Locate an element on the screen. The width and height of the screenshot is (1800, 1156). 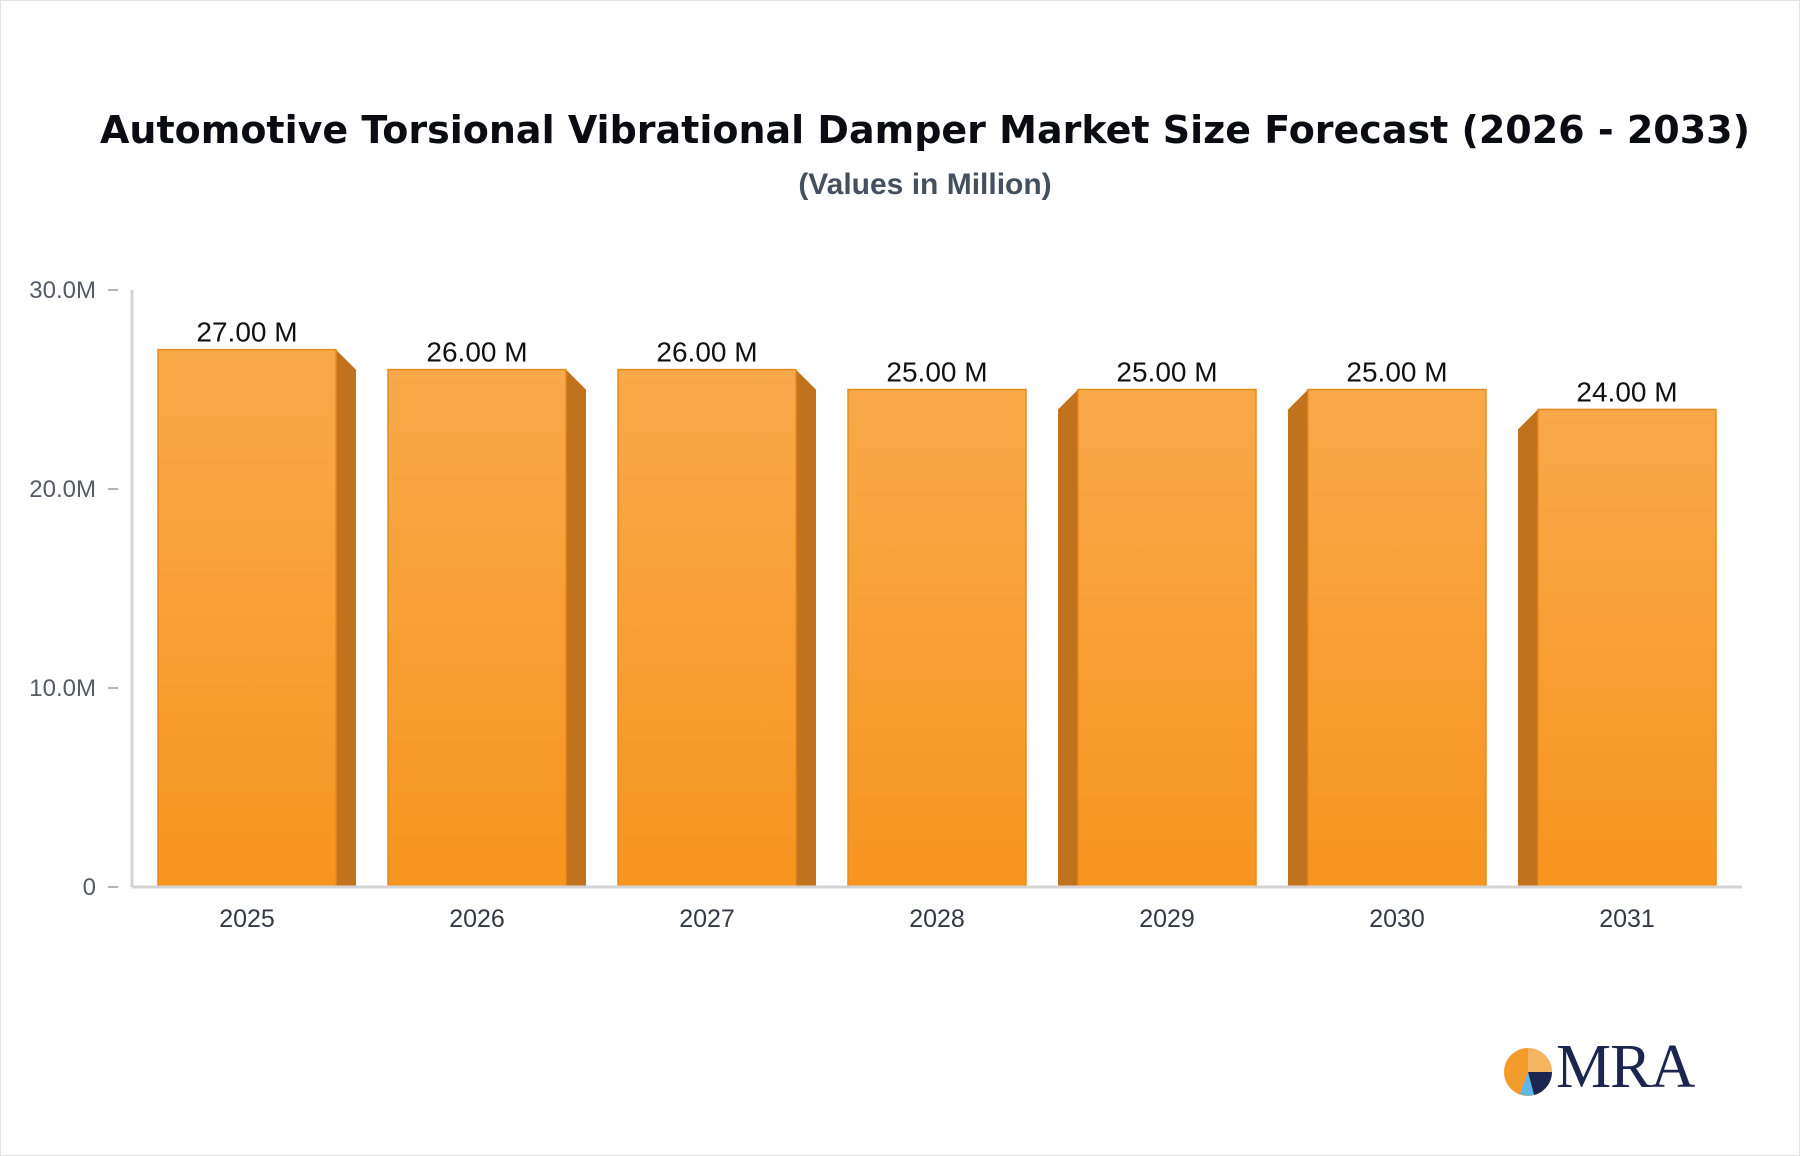
mra-logo: MRA is located at coordinates (1602, 1067).